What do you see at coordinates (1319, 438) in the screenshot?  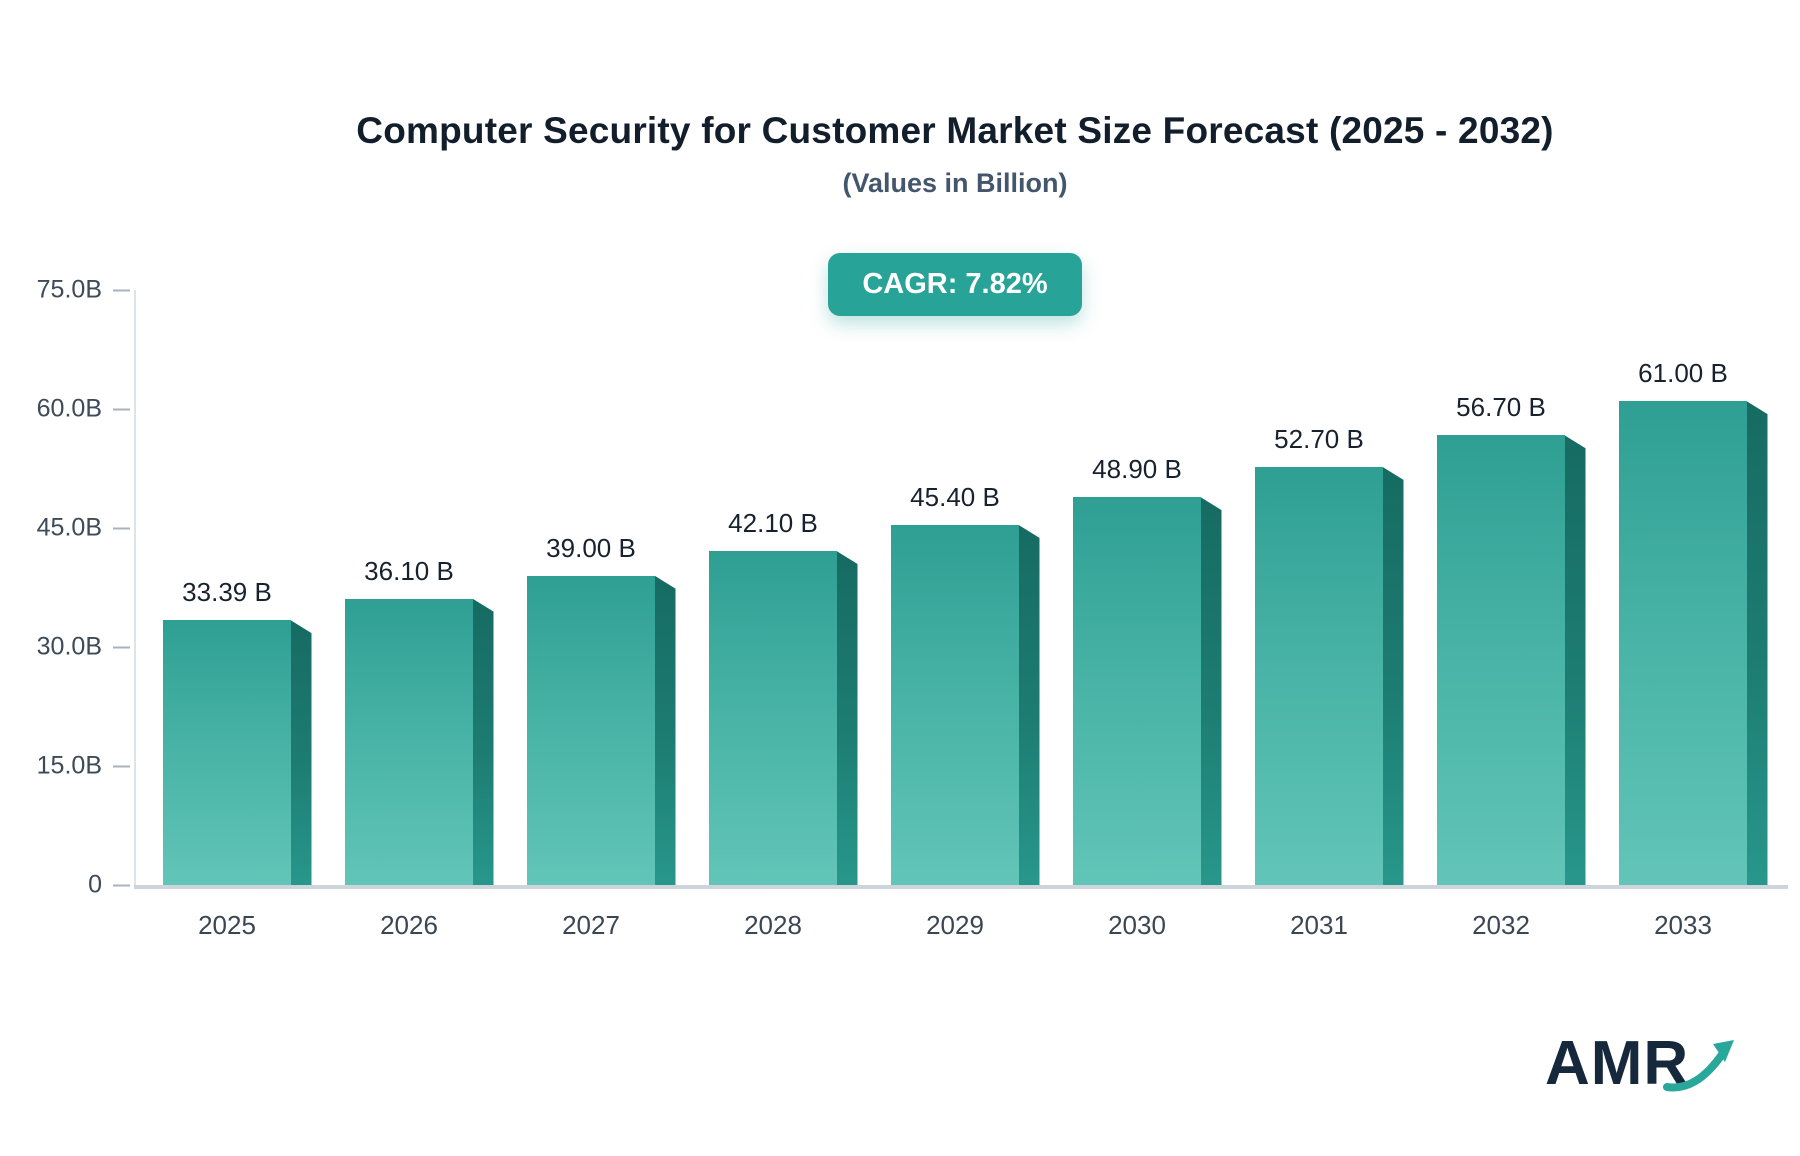 I see `bar-value-label: 52.70 B` at bounding box center [1319, 438].